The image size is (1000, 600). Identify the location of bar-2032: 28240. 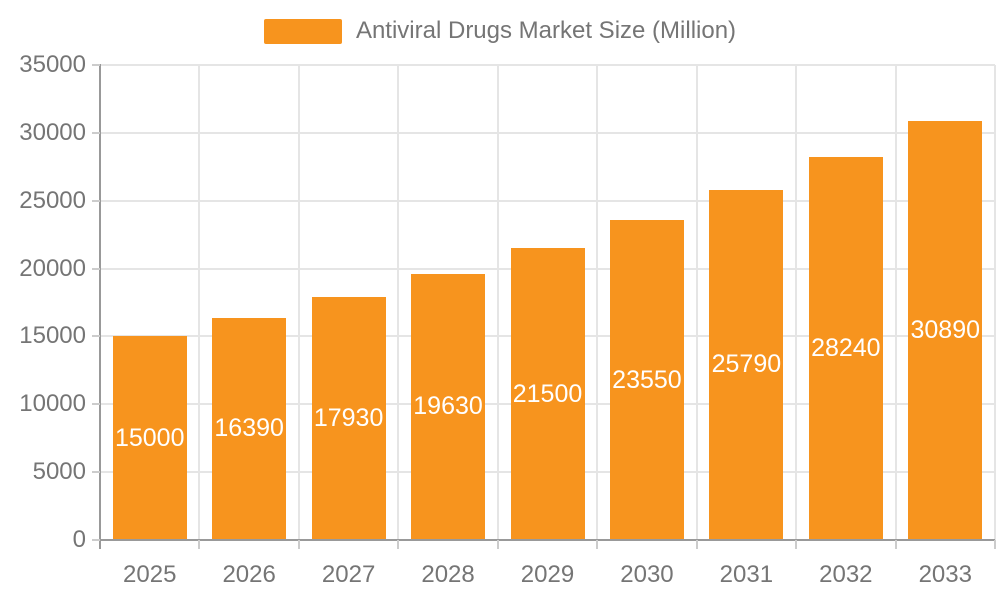
(845, 348).